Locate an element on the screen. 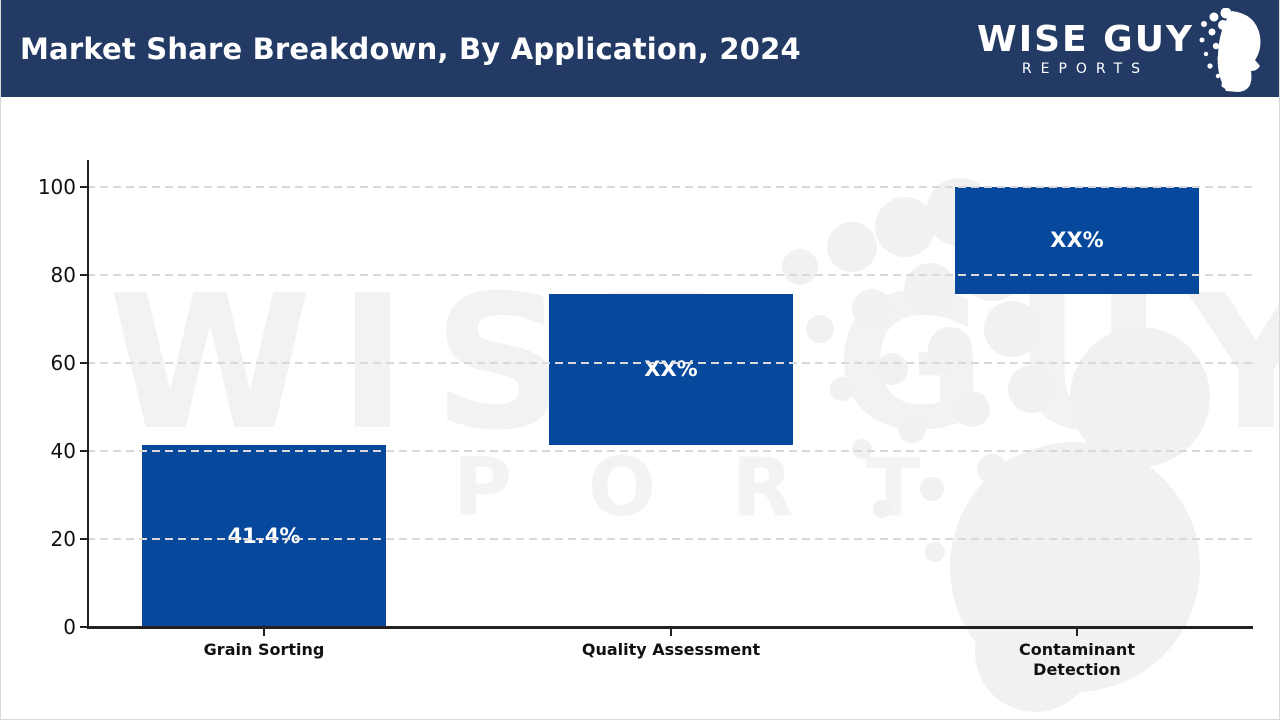 Image resolution: width=1280 pixels, height=720 pixels. x-category-label: Contaminant Detection is located at coordinates (1077, 659).